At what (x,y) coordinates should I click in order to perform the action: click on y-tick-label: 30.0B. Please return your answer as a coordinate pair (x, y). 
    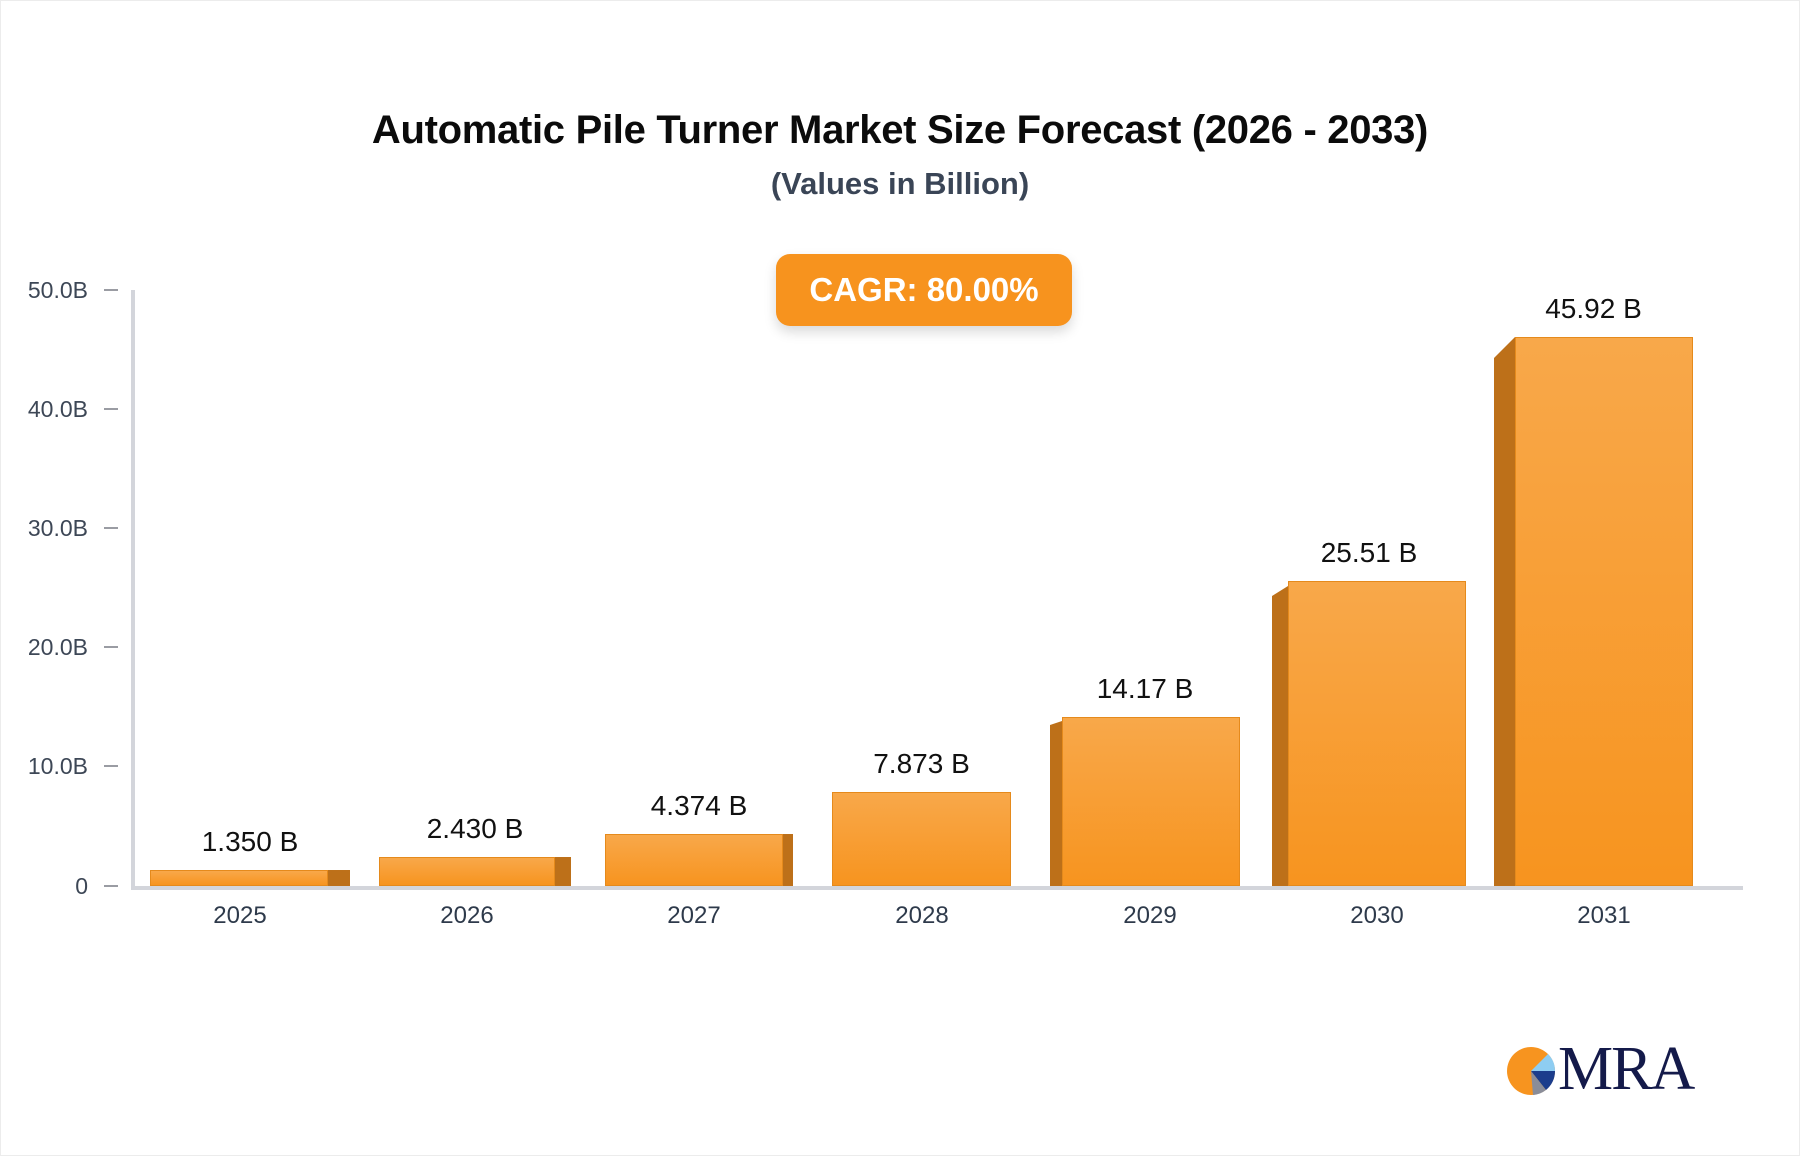
    Looking at the image, I should click on (57, 528).